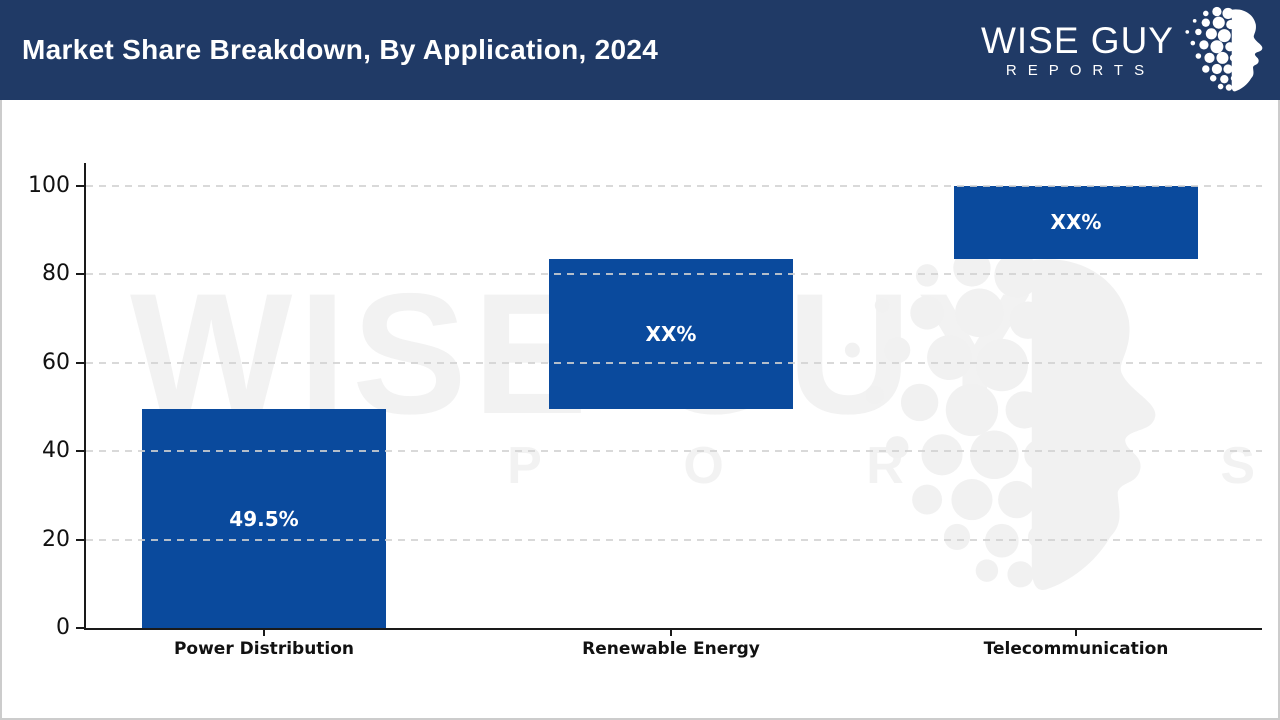 Image resolution: width=1280 pixels, height=720 pixels. What do you see at coordinates (264, 649) in the screenshot?
I see `category-label-power-distribution: Power Distribution` at bounding box center [264, 649].